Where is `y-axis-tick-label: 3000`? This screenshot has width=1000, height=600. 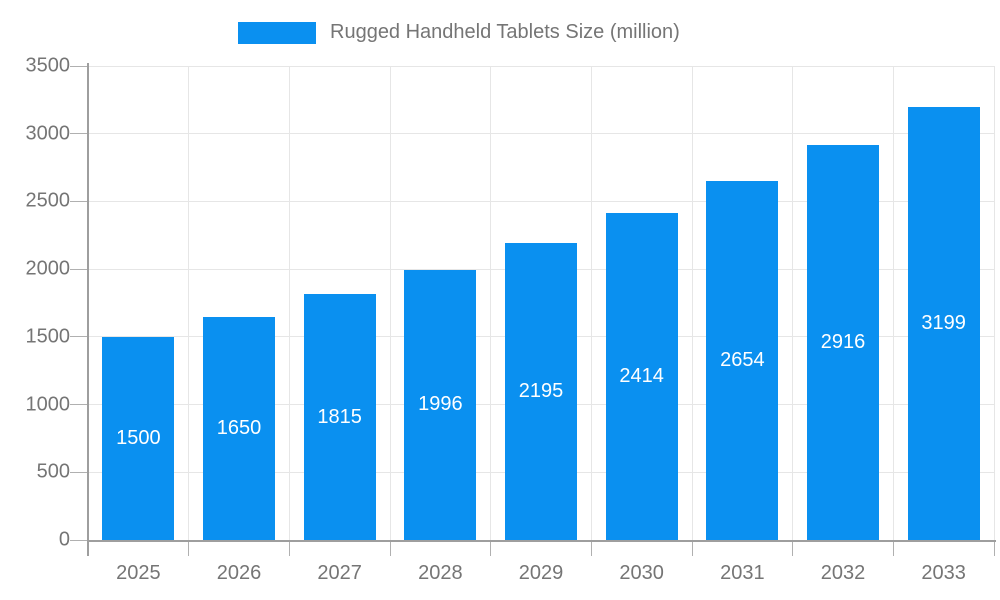
y-axis-tick-label: 3000 is located at coordinates (48, 133).